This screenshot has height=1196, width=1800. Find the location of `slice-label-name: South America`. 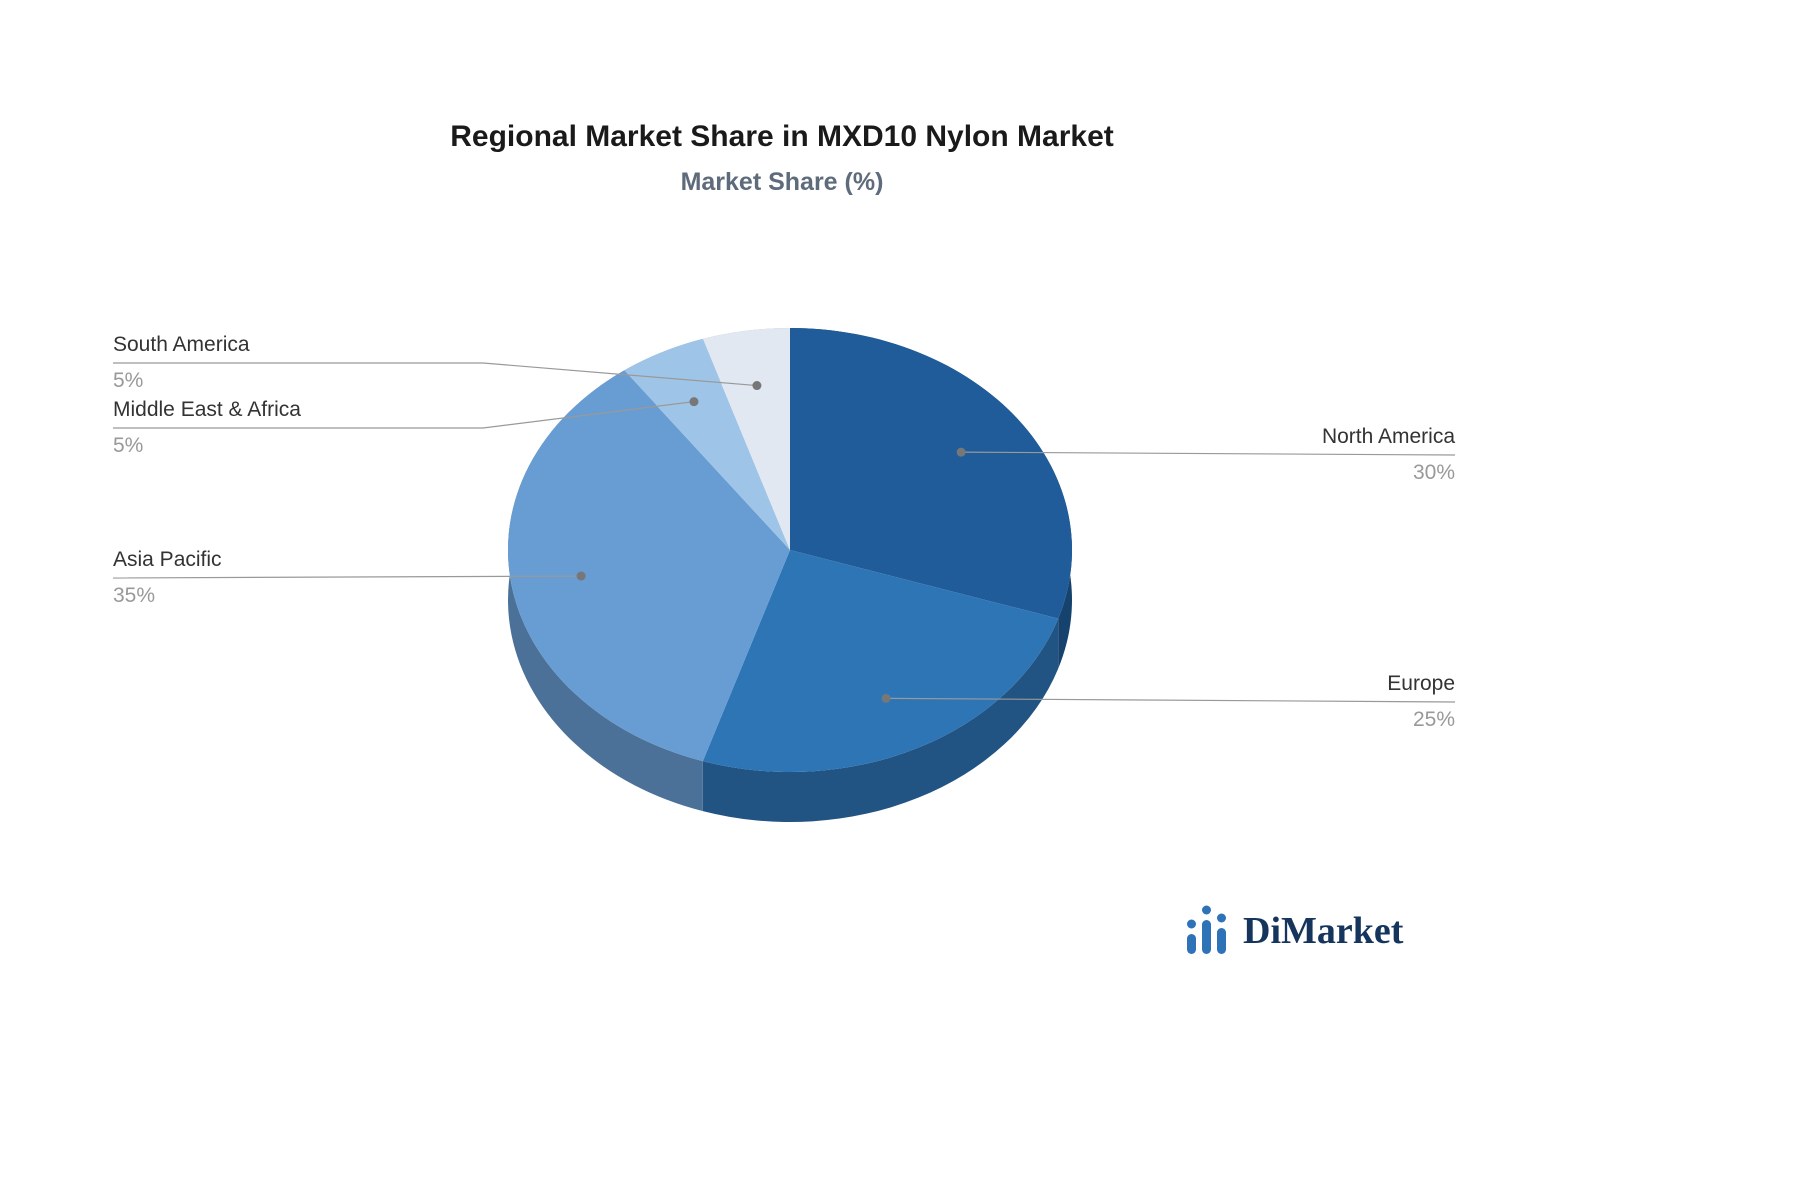

slice-label-name: South America is located at coordinates (181, 344).